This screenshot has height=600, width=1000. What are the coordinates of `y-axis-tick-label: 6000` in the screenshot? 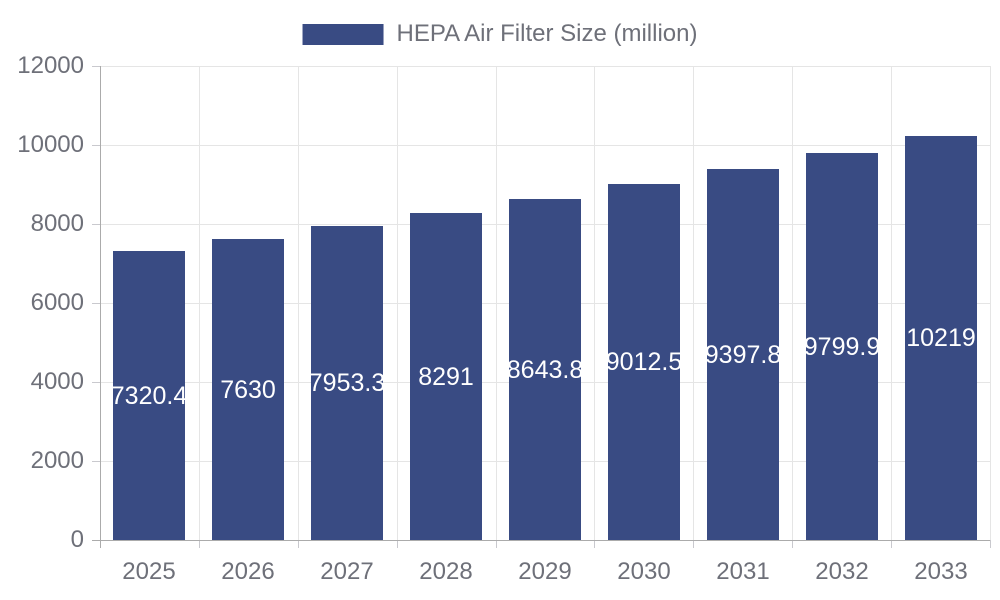 It's located at (57, 302).